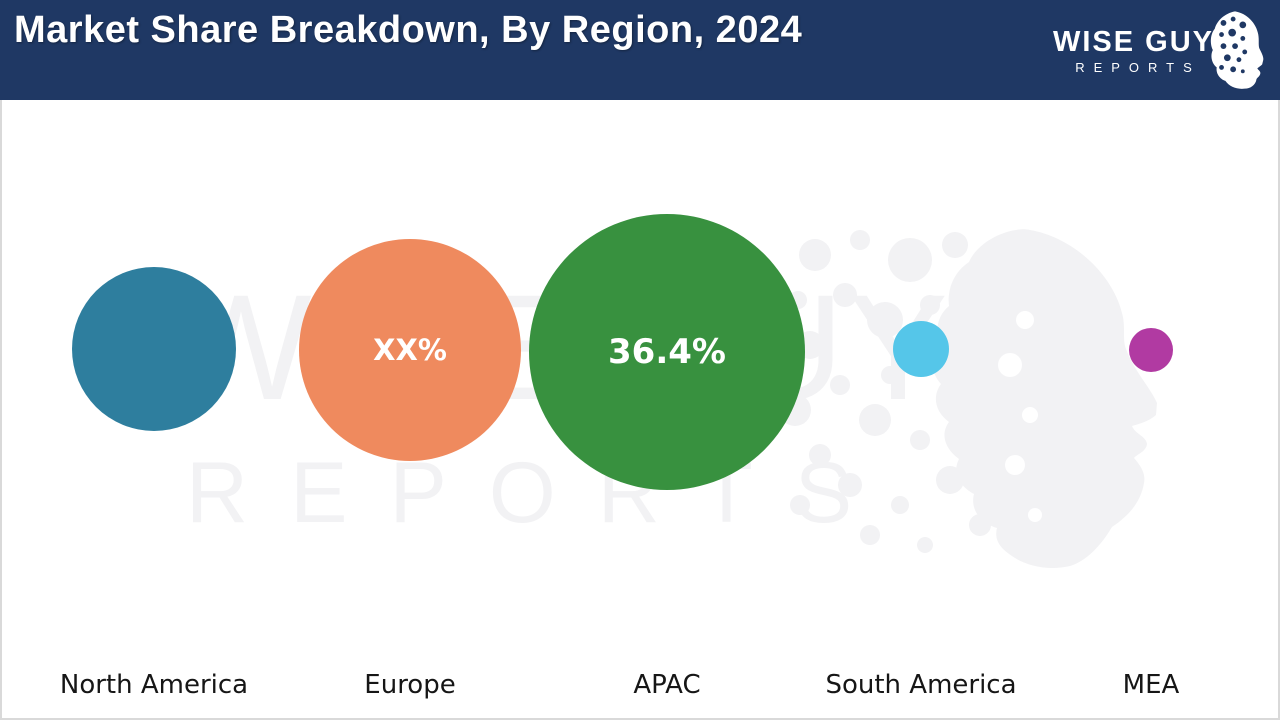  I want to click on category-label-europe: Europe, so click(410, 685).